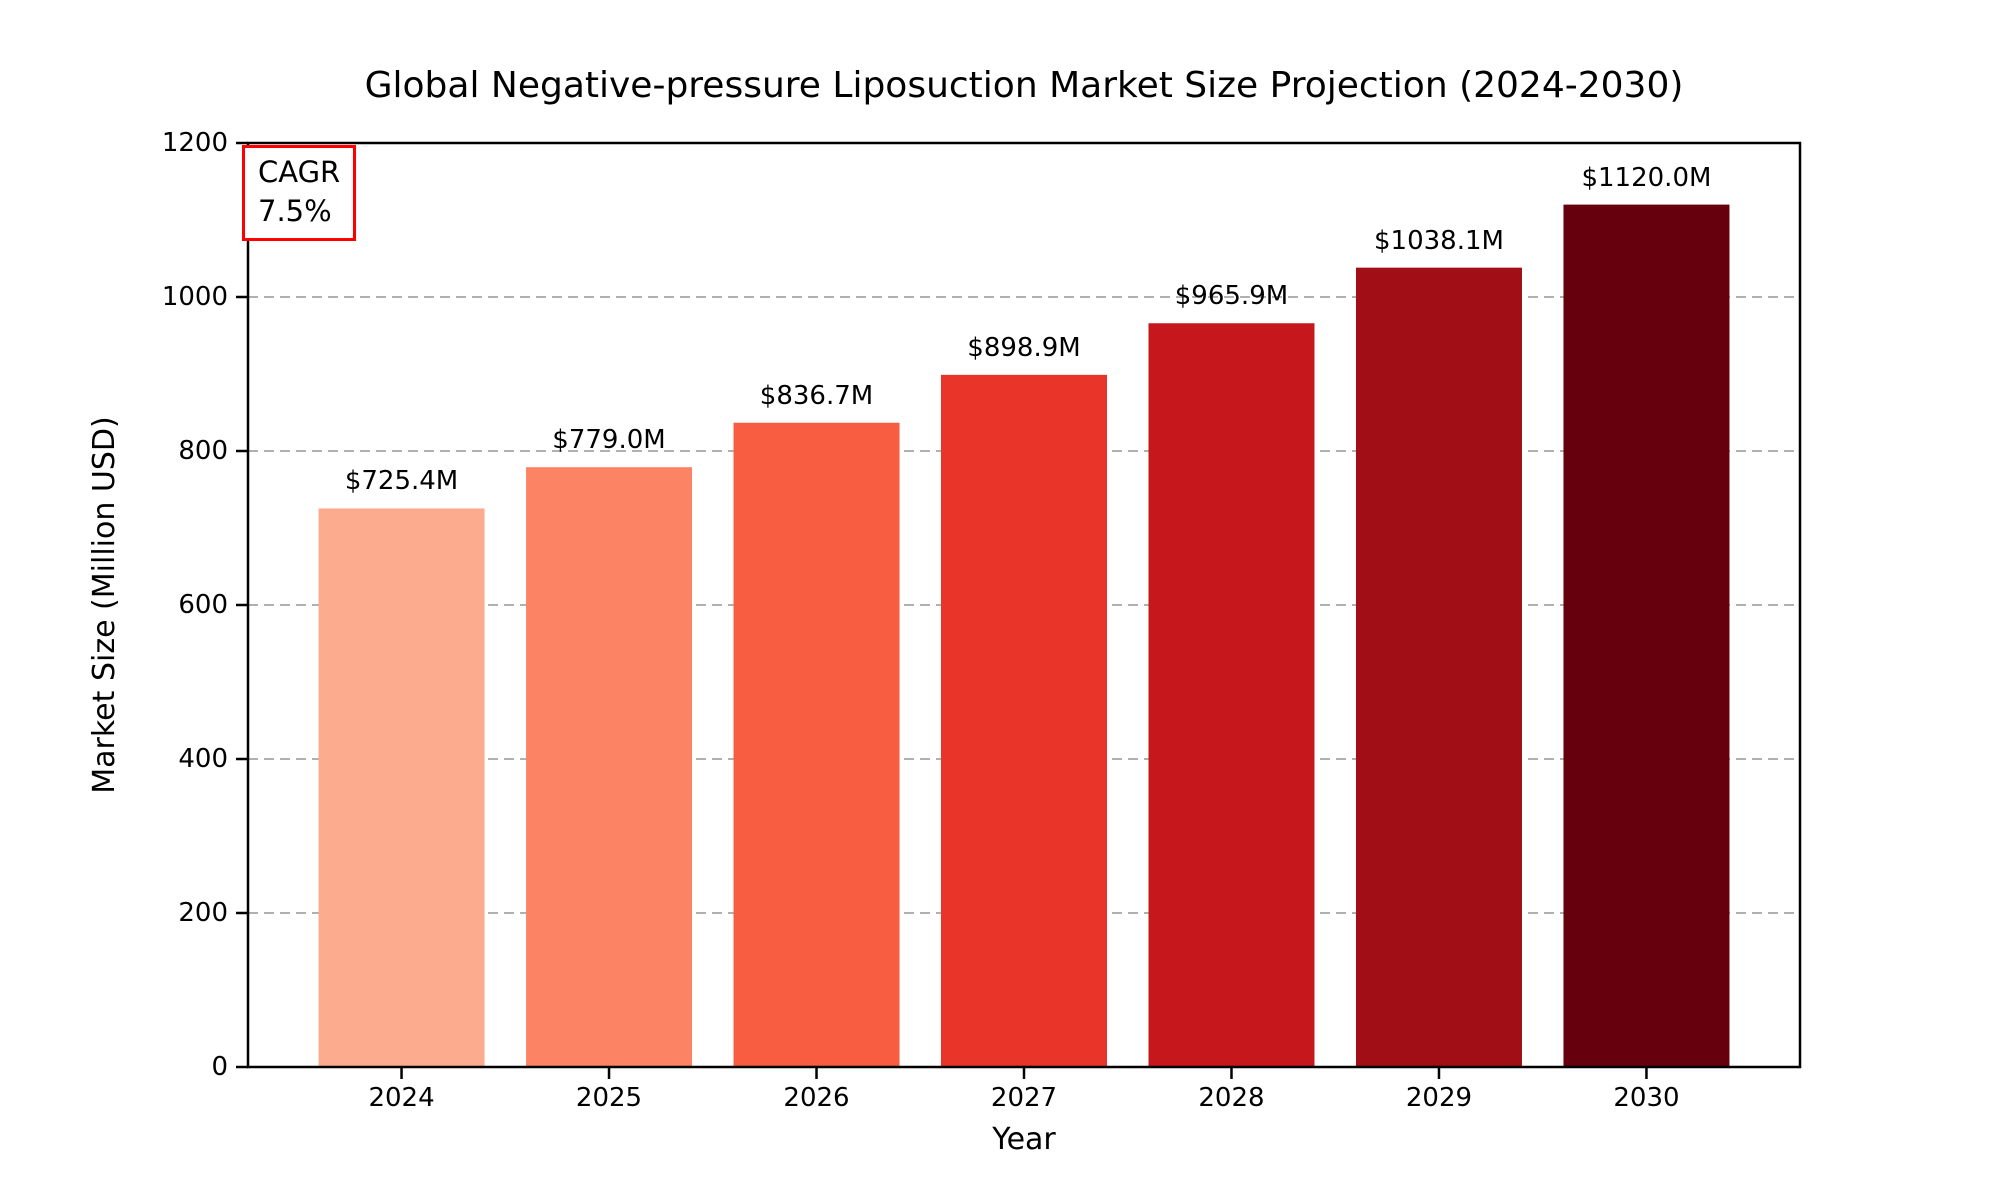 The image size is (2000, 1200). What do you see at coordinates (299, 172) in the screenshot?
I see `cagr-annotation-line1: CAGR` at bounding box center [299, 172].